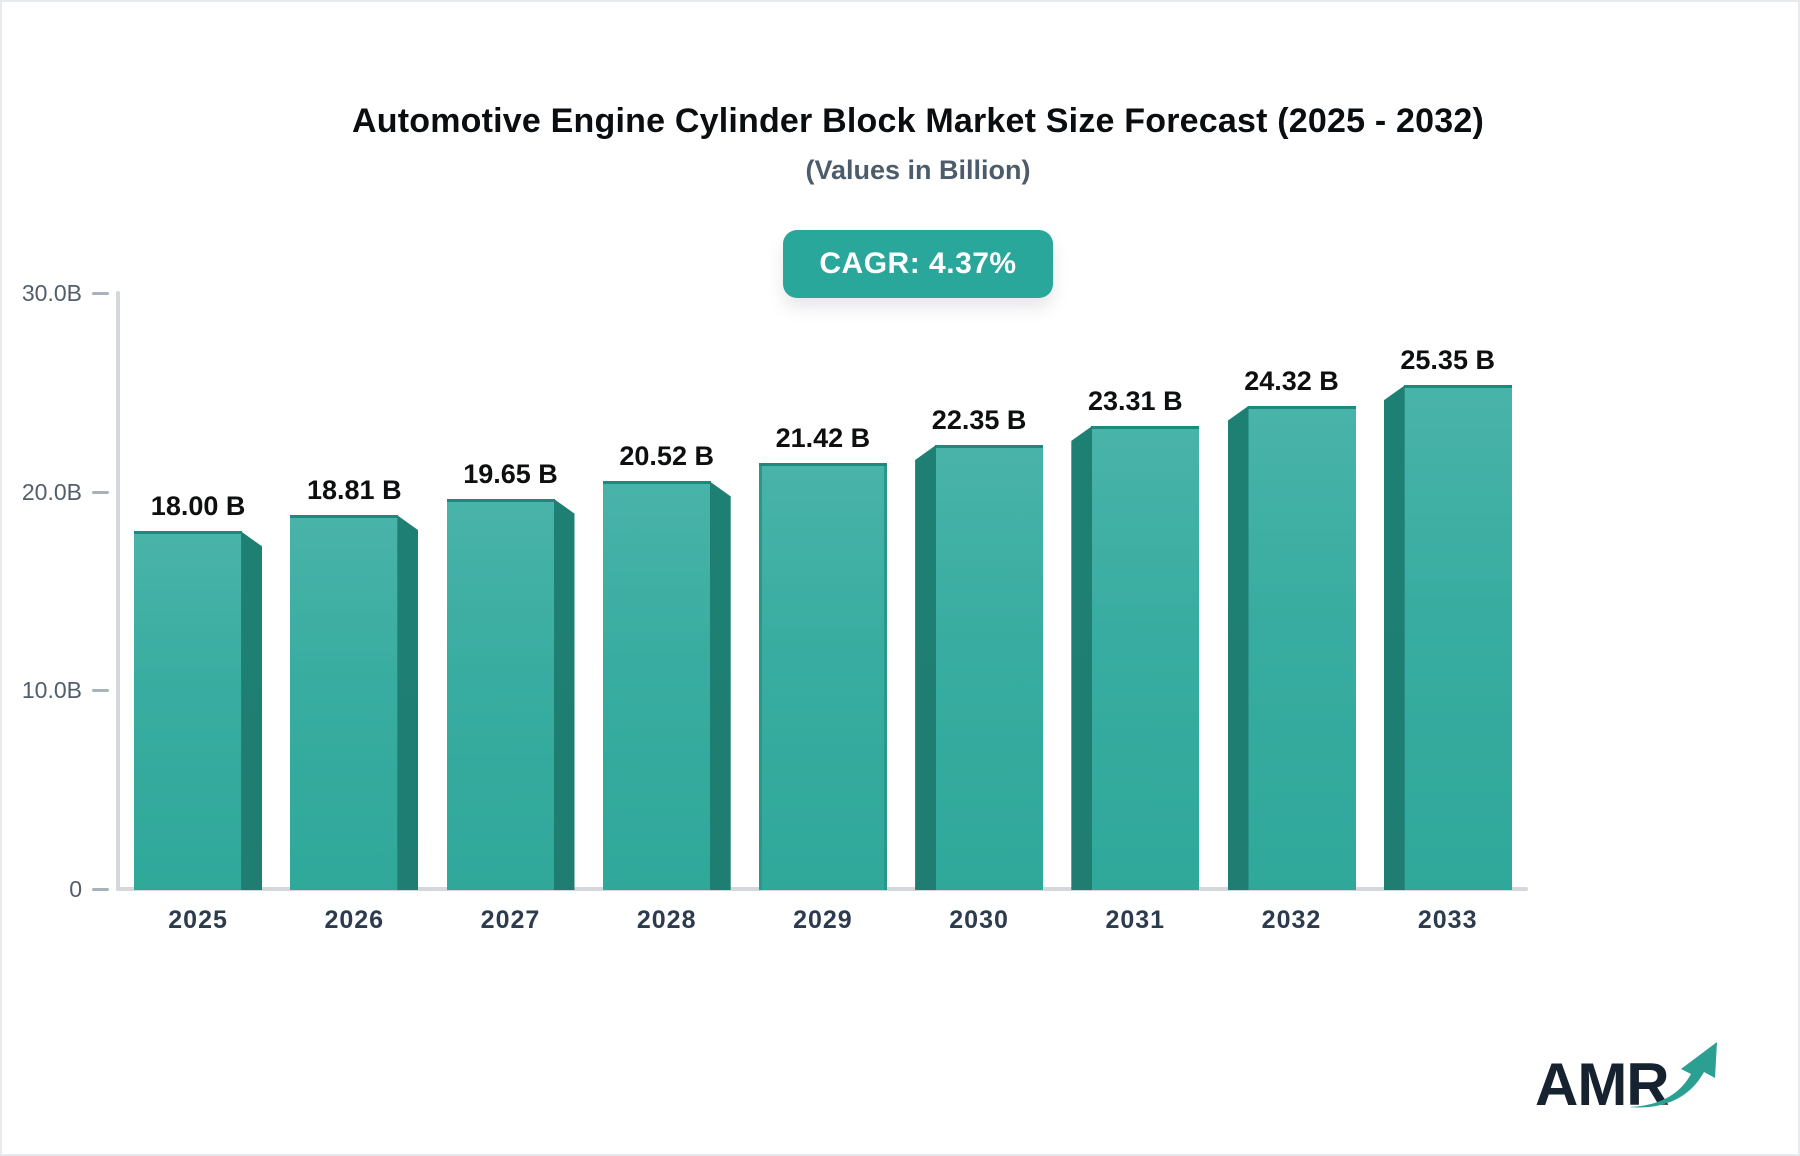 The image size is (1800, 1156). Describe the element at coordinates (823, 920) in the screenshot. I see `x-tick-label-2029: 2029` at that location.